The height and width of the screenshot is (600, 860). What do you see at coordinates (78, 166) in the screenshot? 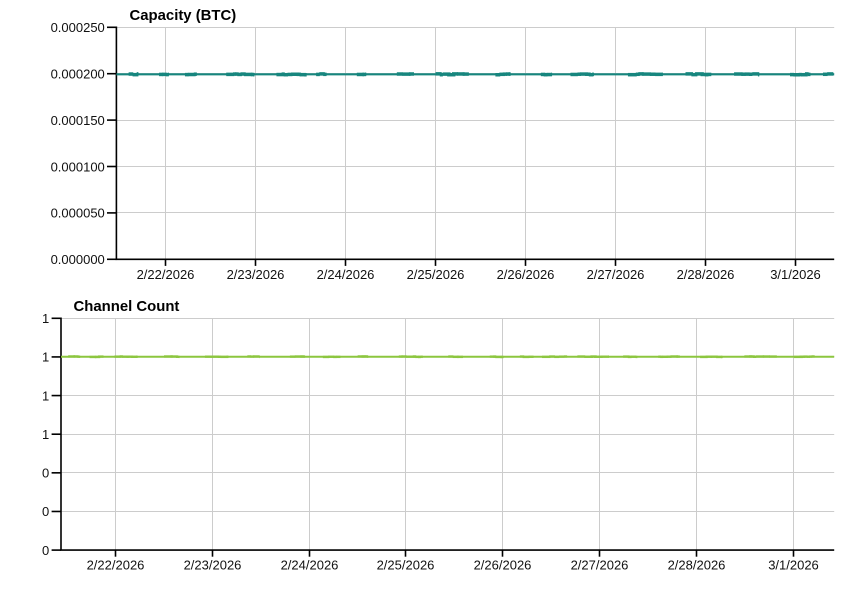
I see `svg-text: 0.000100` at bounding box center [78, 166].